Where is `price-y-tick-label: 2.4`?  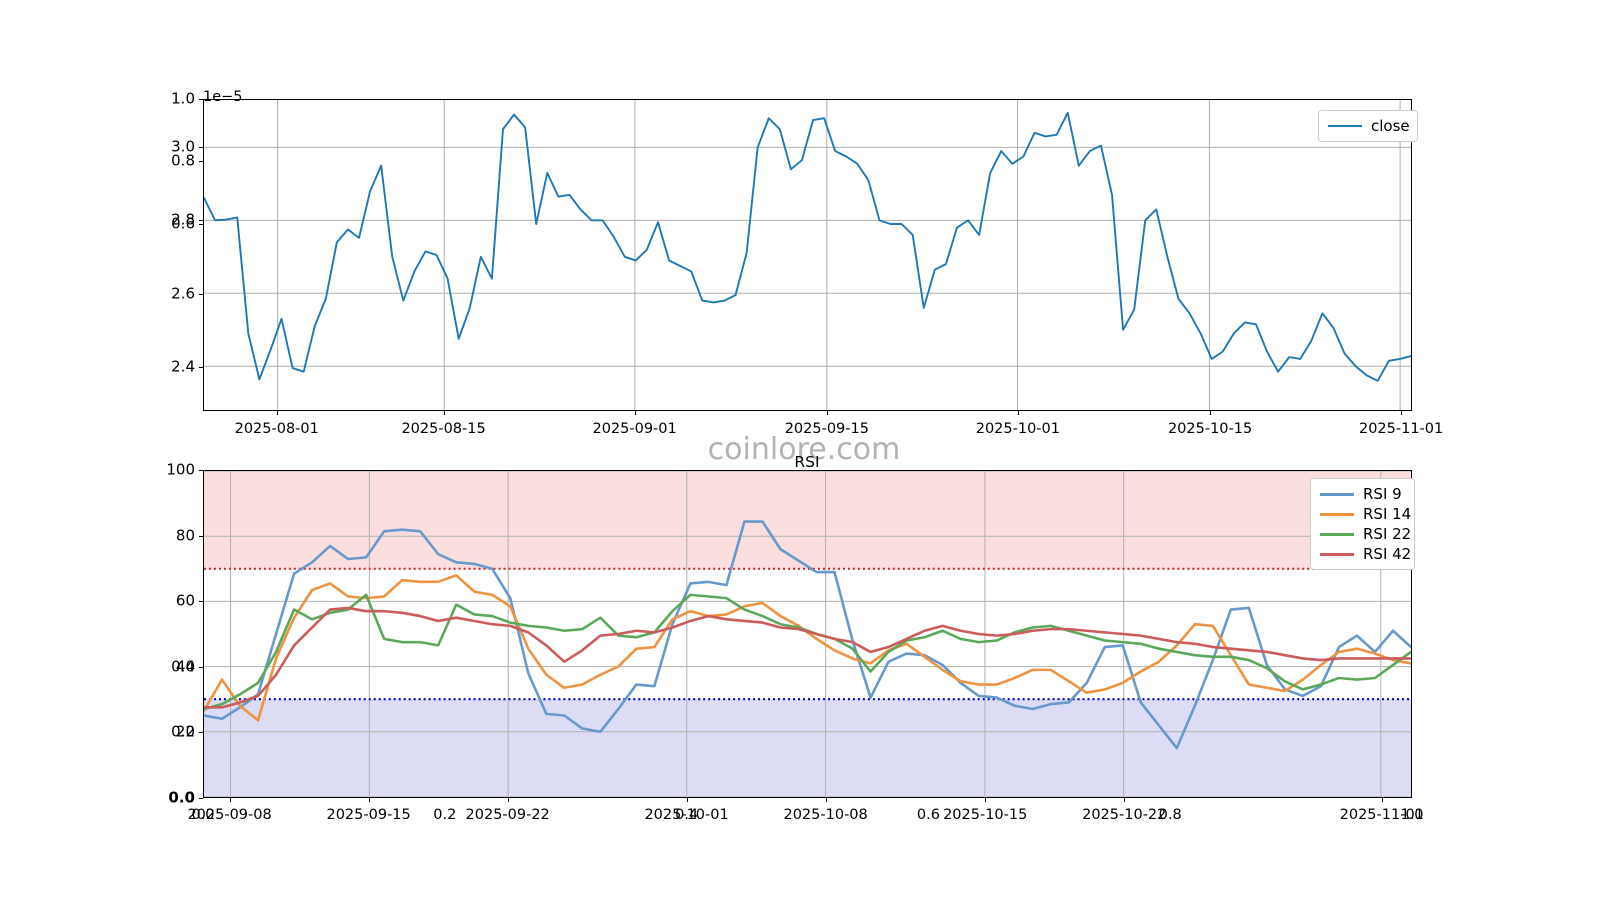 price-y-tick-label: 2.4 is located at coordinates (183, 366).